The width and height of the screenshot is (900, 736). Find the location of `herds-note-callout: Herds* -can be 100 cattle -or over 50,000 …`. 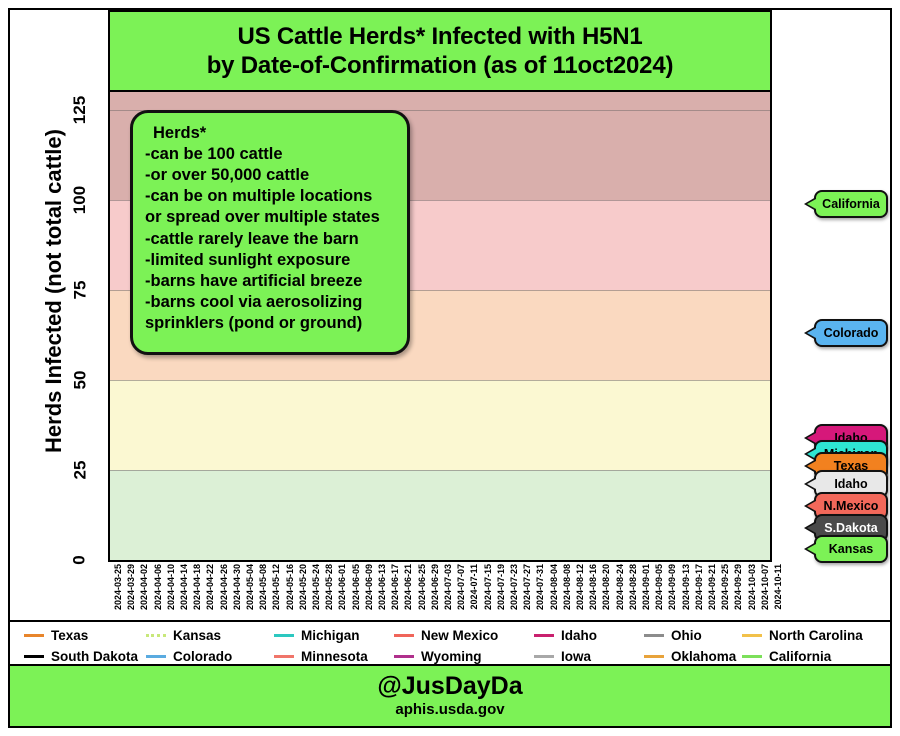

herds-note-callout: Herds* -can be 100 cattle -or over 50,000 … is located at coordinates (270, 232).